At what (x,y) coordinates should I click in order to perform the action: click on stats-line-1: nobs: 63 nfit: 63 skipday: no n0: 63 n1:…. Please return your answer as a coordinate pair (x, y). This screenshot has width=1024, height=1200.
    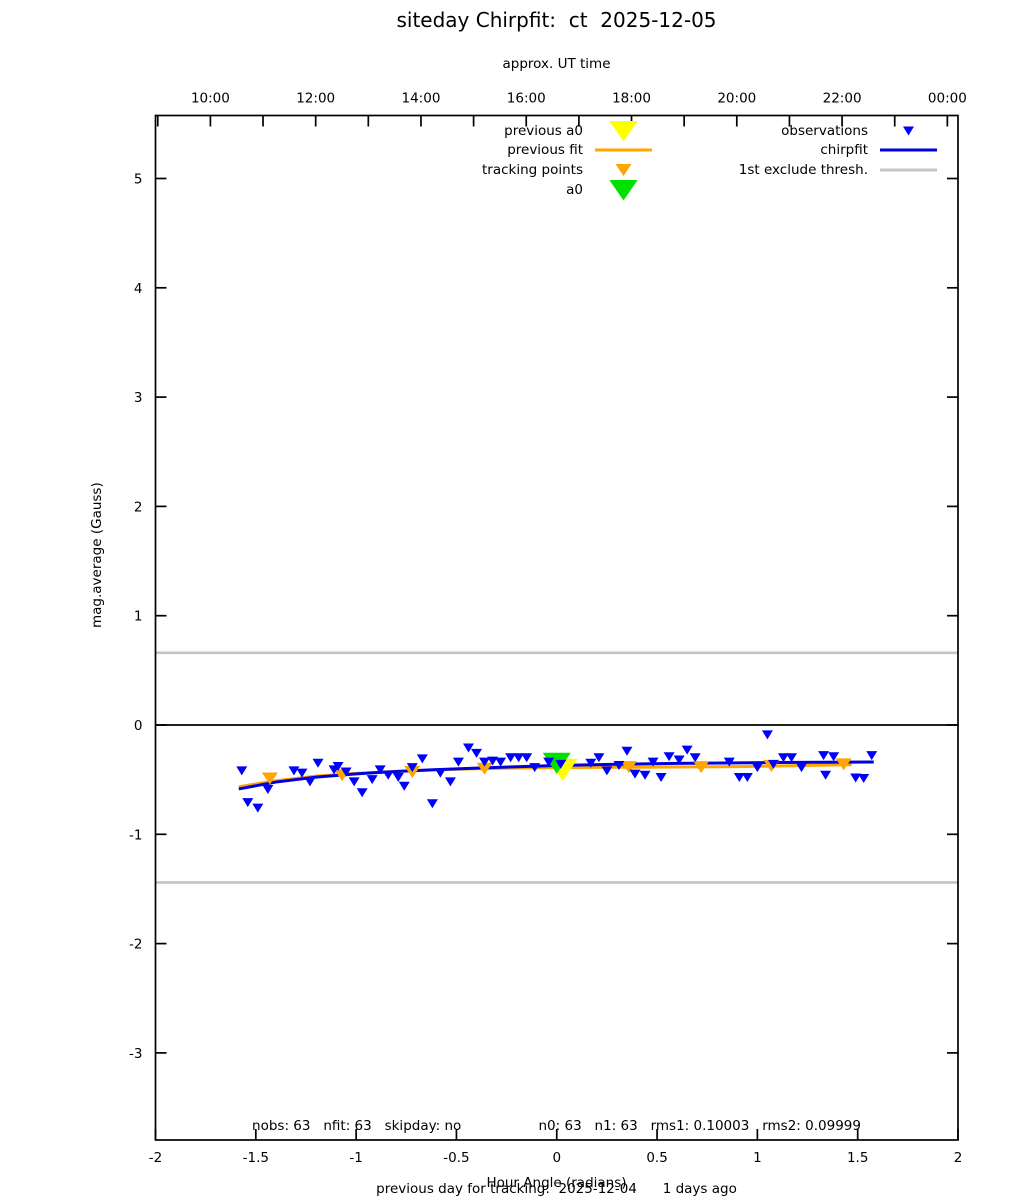
    Looking at the image, I should click on (556, 1126).